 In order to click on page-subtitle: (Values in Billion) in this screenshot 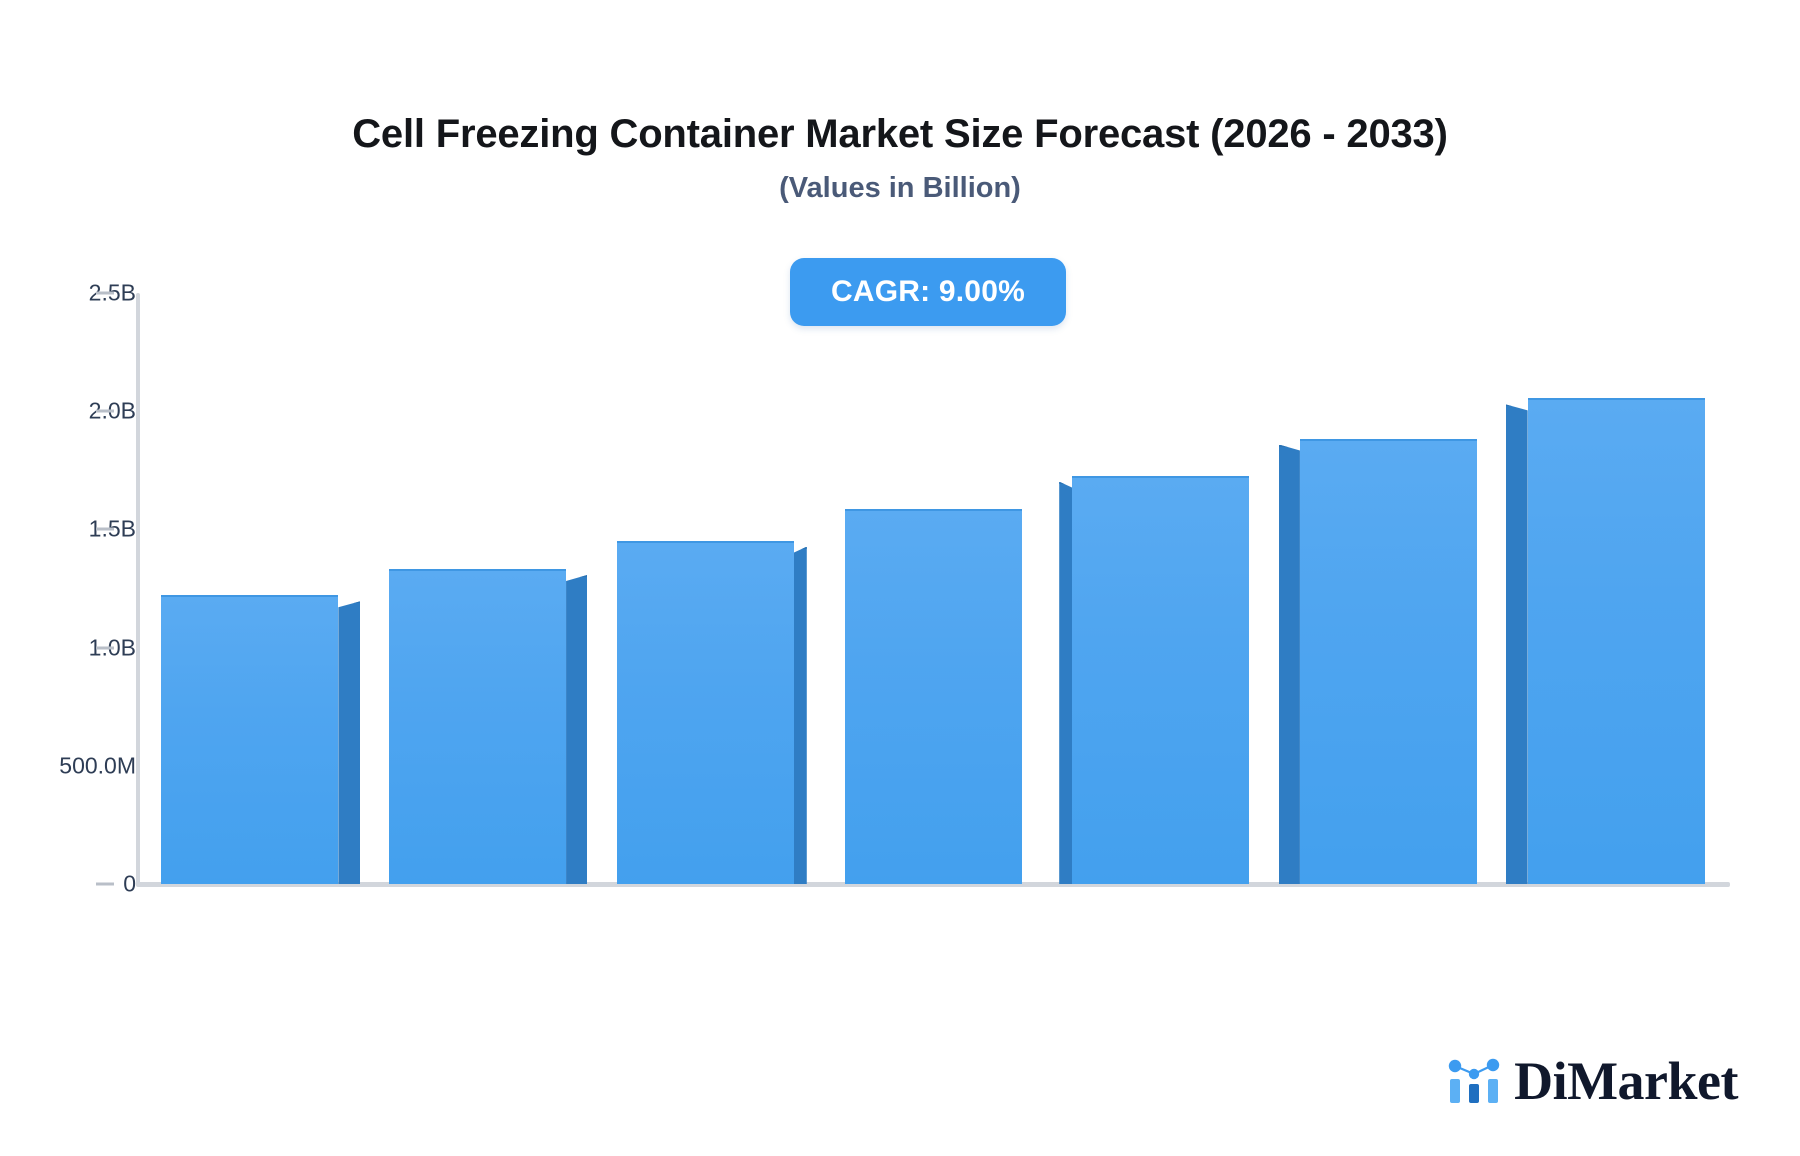, I will do `click(900, 188)`.